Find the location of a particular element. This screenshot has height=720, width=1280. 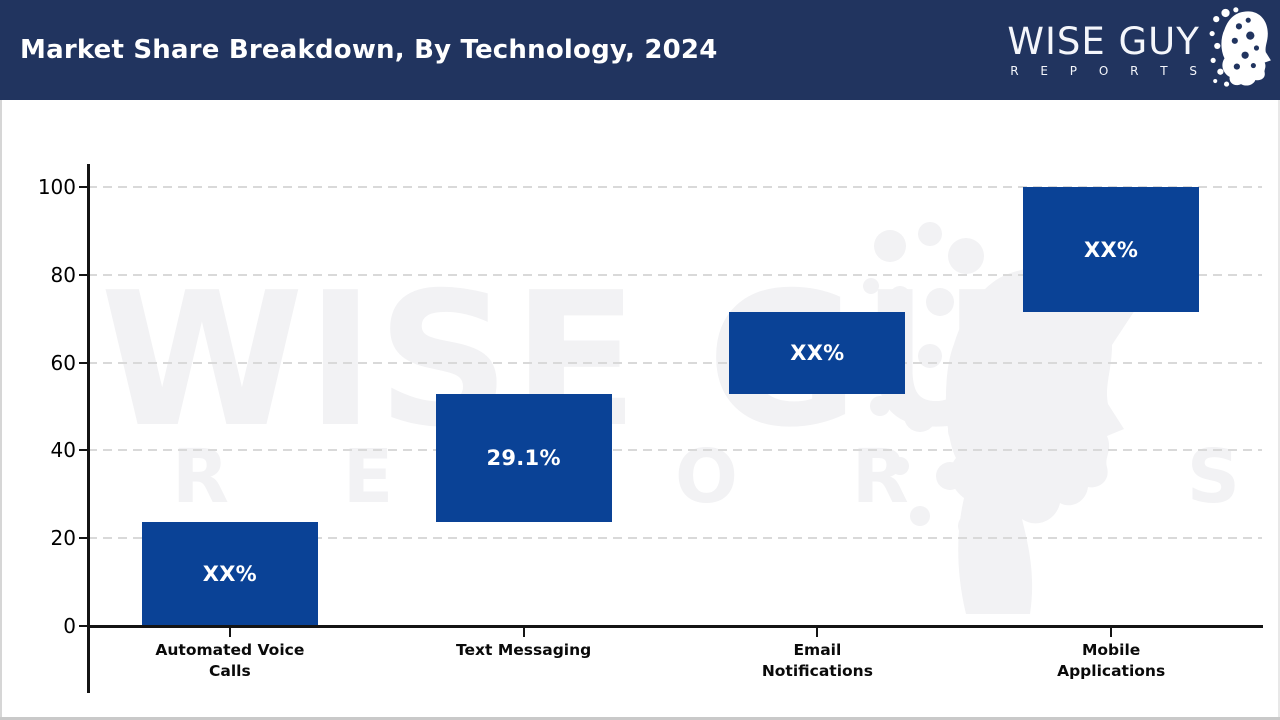

brand-logo-text: WISE GUY R E P O R T S is located at coordinates (1103, 50).